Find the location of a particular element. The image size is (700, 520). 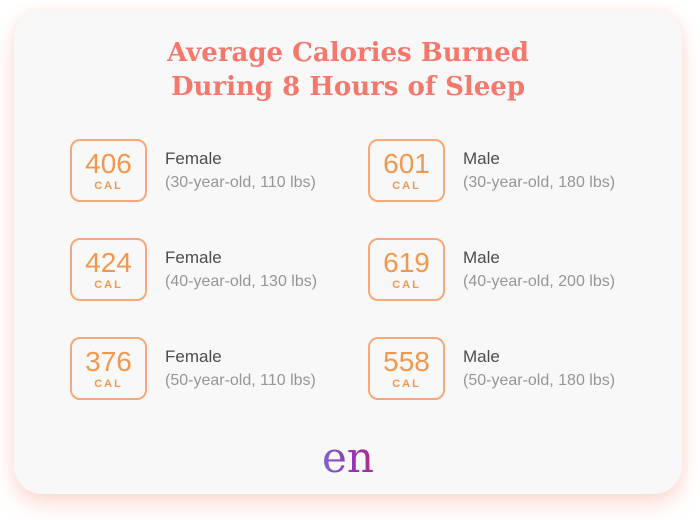

calorie-value: 406 is located at coordinates (108, 163).